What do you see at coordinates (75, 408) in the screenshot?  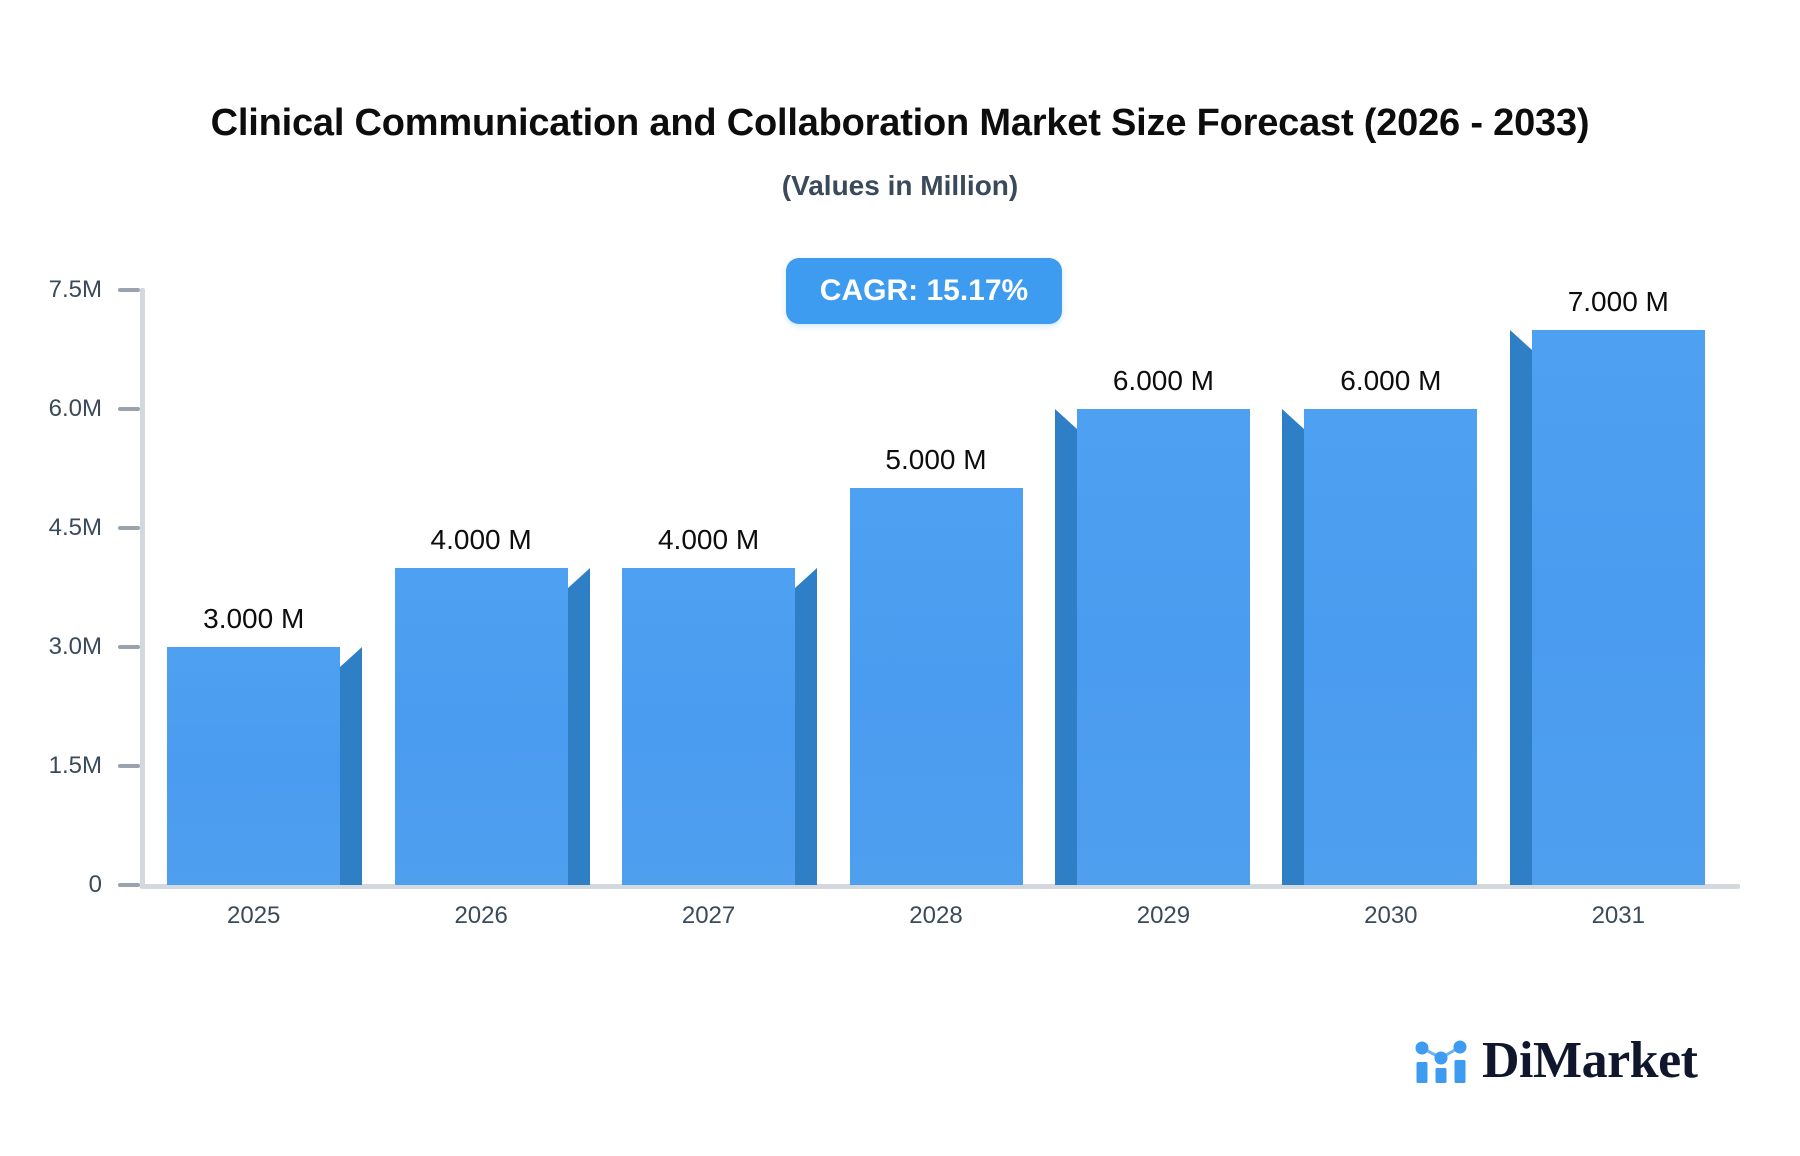 I see `y-axis-tick-label: 6.0M` at bounding box center [75, 408].